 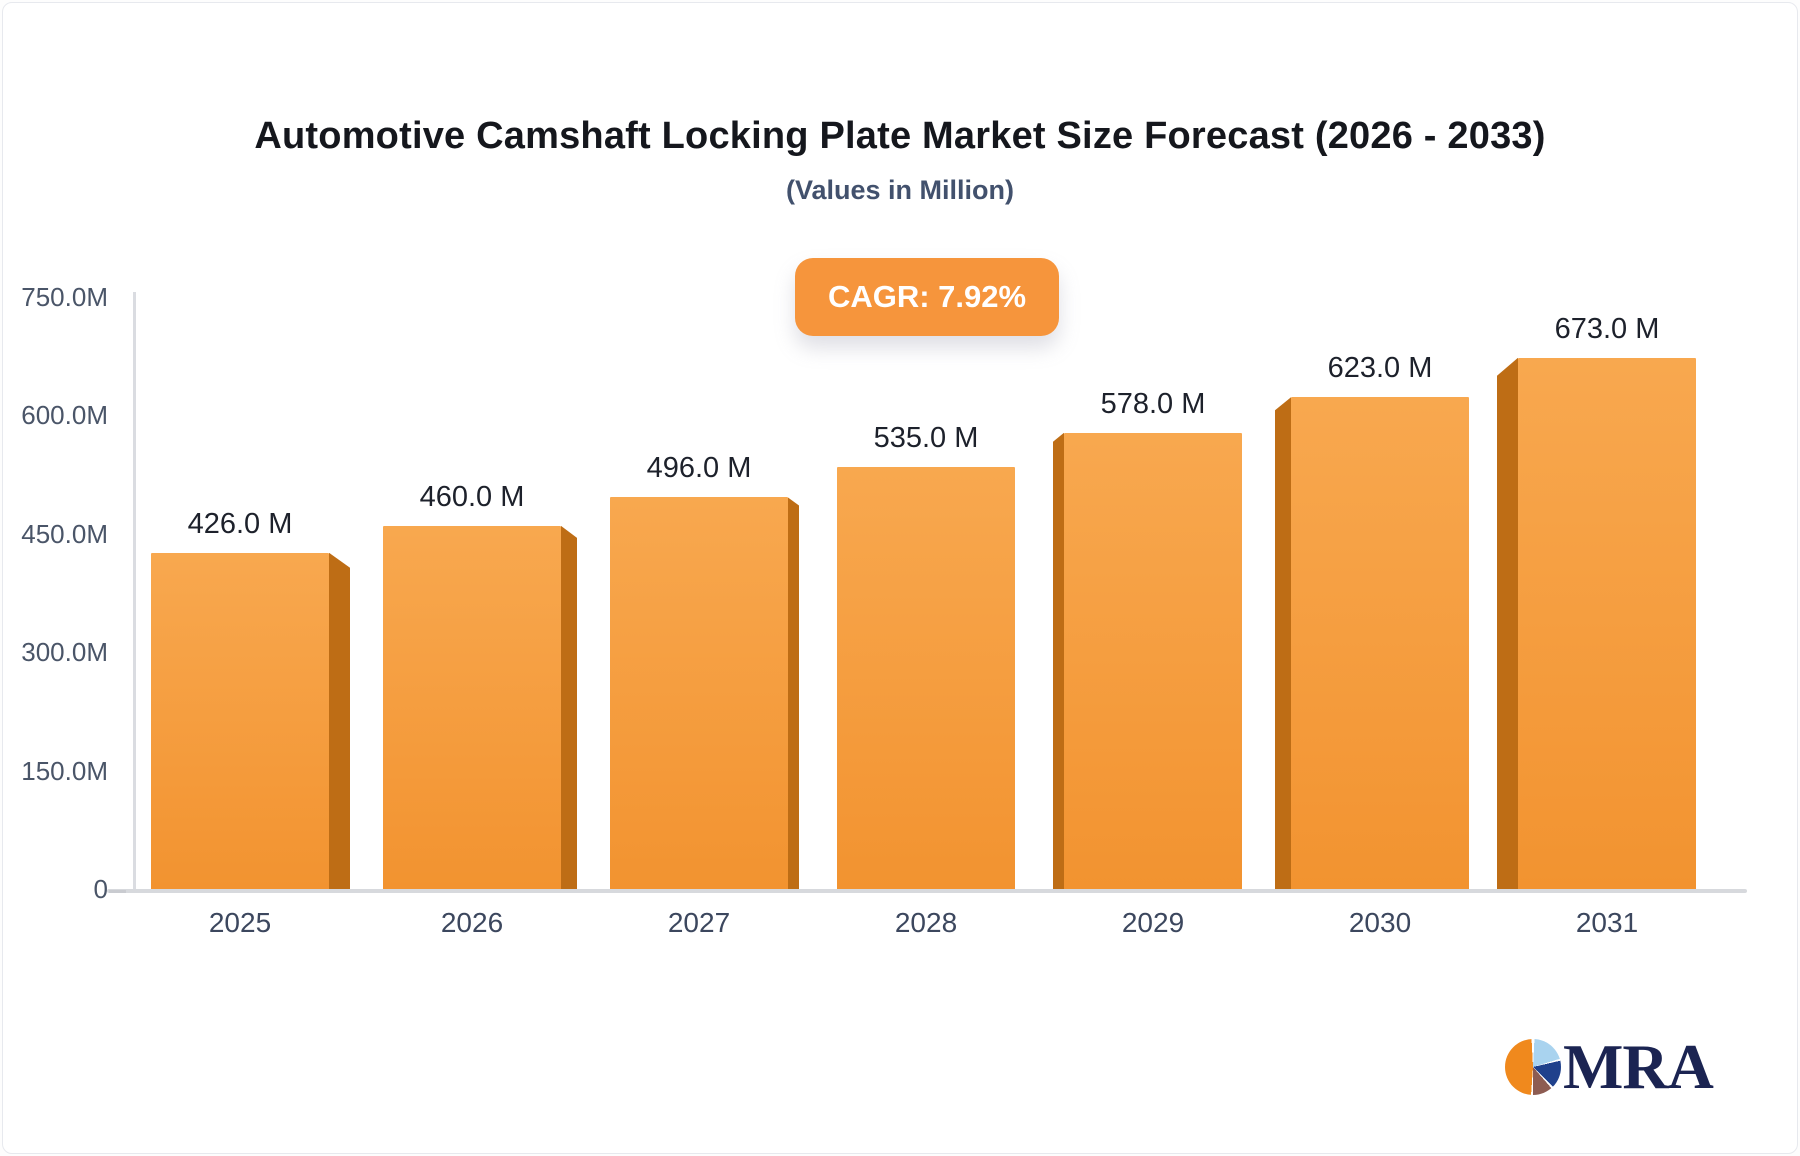 I want to click on x-axis-label-2026: 2026, so click(x=472, y=922).